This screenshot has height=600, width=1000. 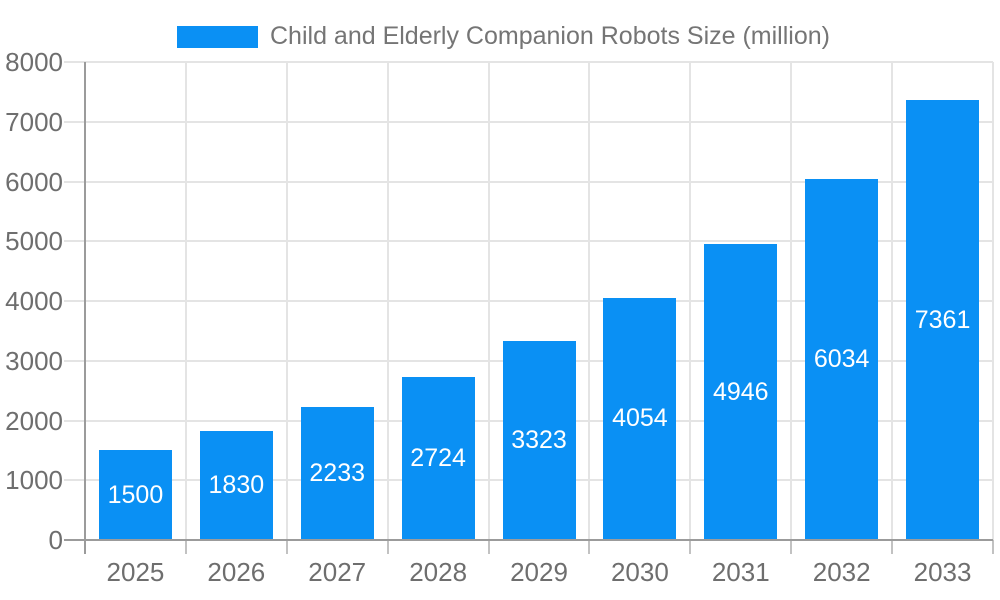 I want to click on bar-value-label: 4946, so click(x=740, y=391).